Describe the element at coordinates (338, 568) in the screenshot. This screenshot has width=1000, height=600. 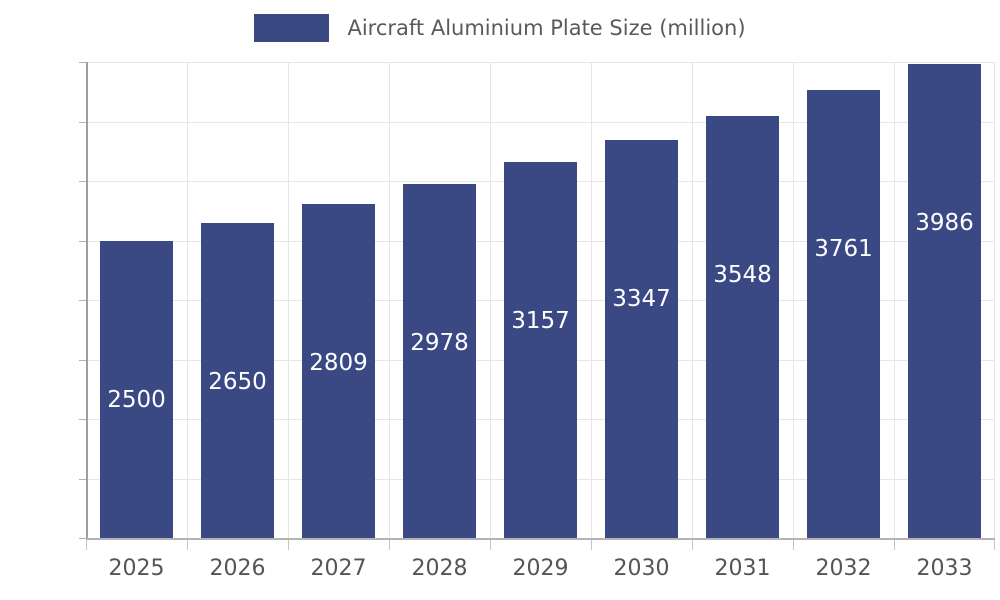
I see `x-axis-tick-label: 2027` at that location.